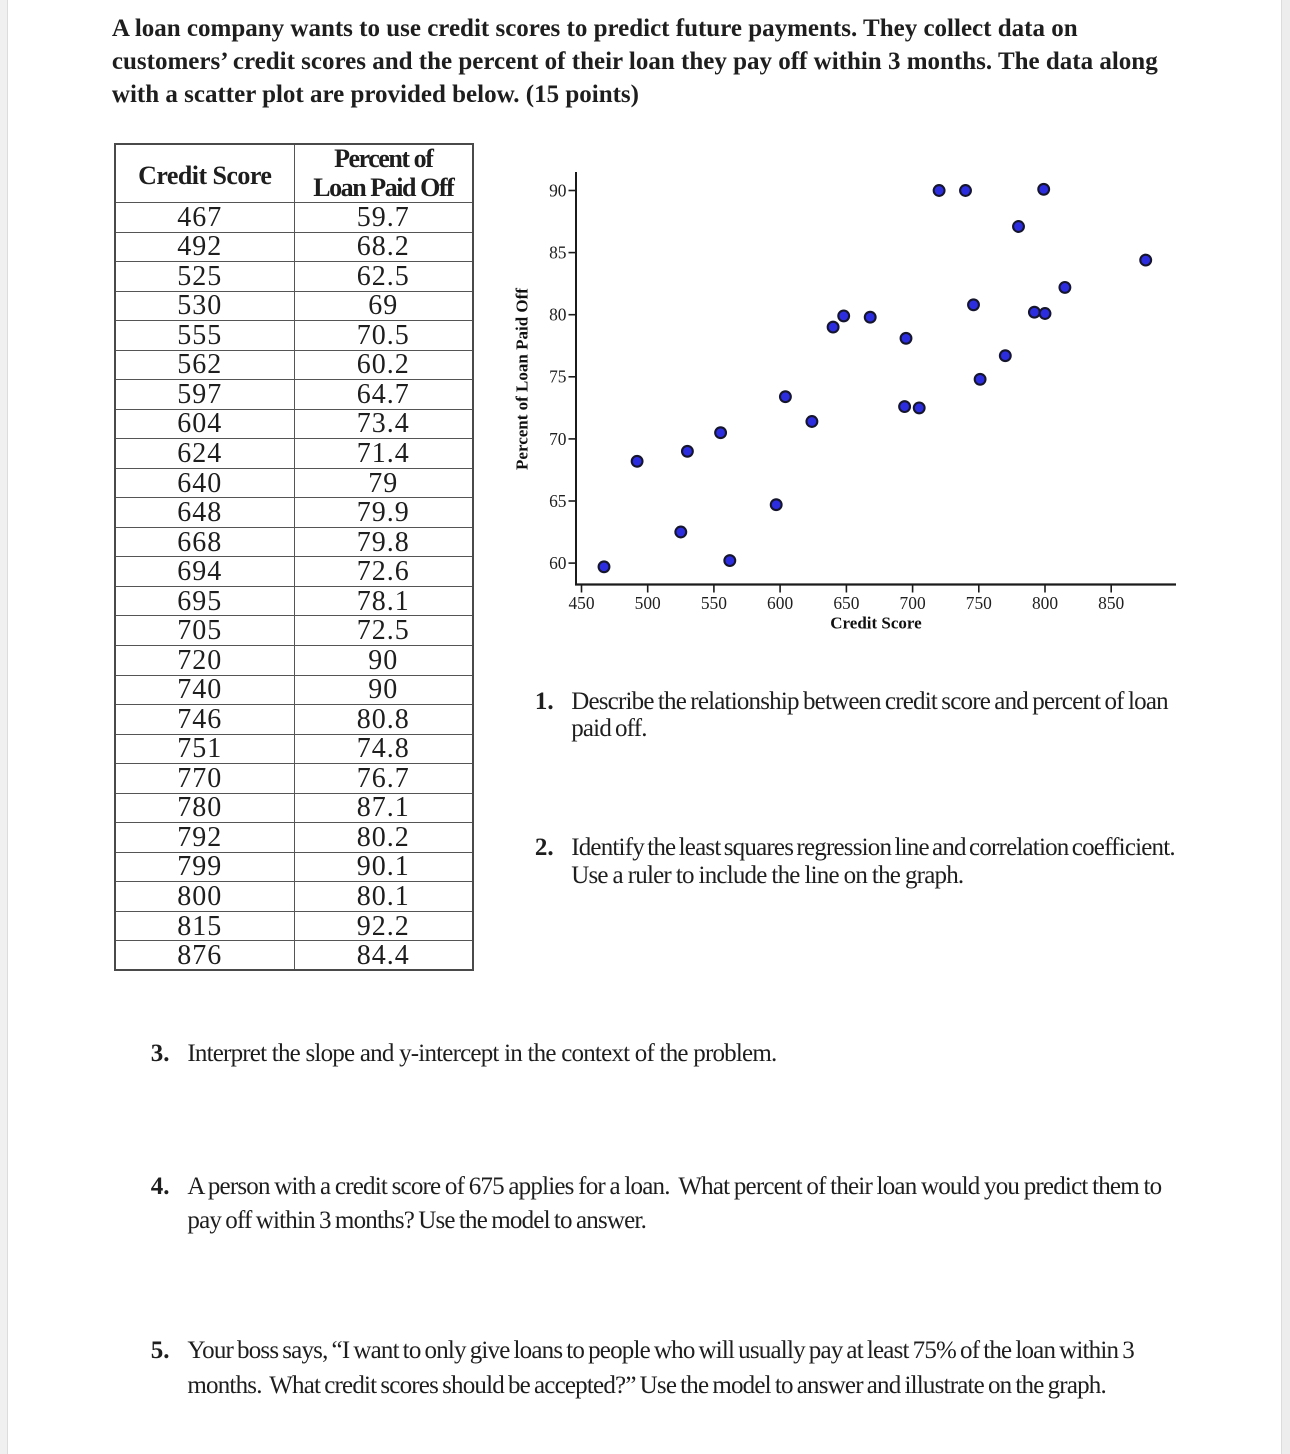 The width and height of the screenshot is (1290, 1454). Describe the element at coordinates (558, 315) in the screenshot. I see `svg-text: 80` at that location.